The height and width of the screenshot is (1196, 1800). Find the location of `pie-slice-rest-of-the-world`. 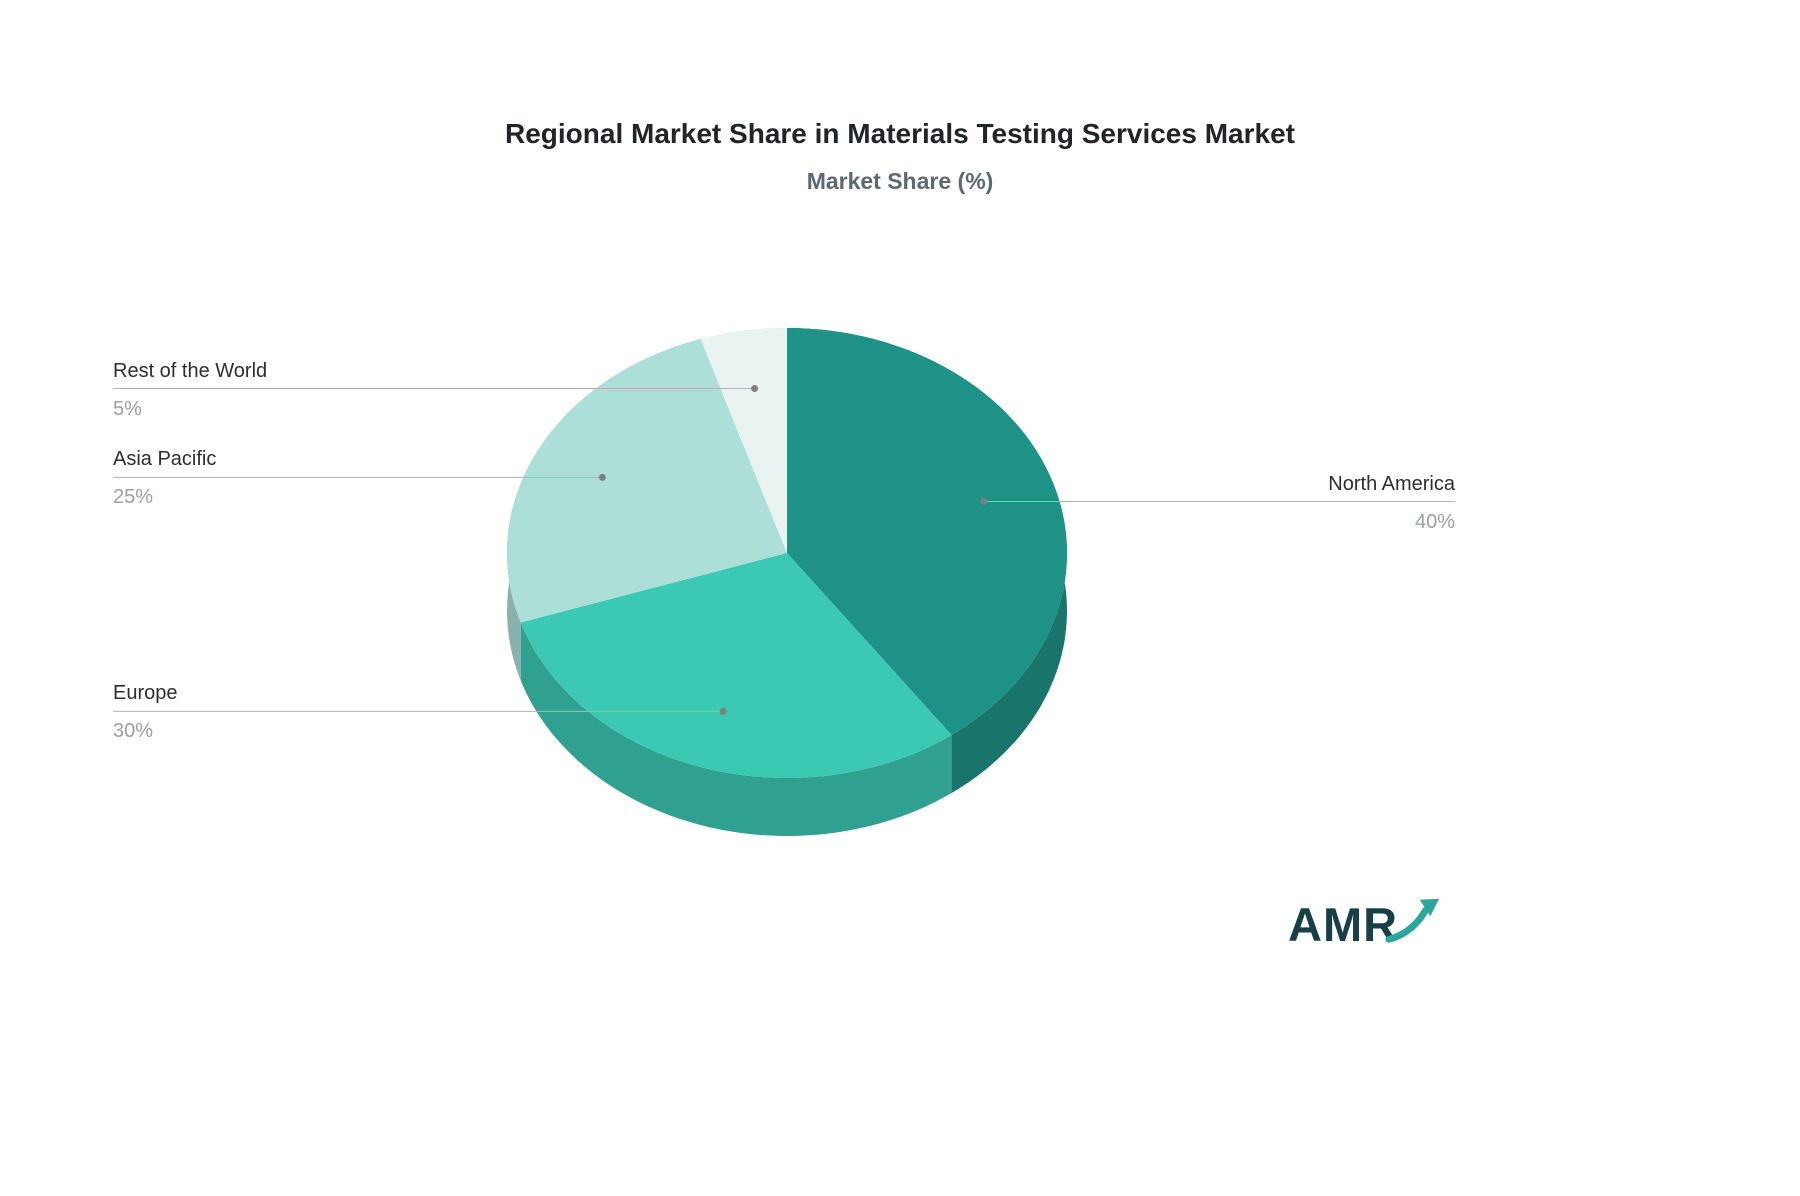

pie-slice-rest-of-the-world is located at coordinates (743, 440).